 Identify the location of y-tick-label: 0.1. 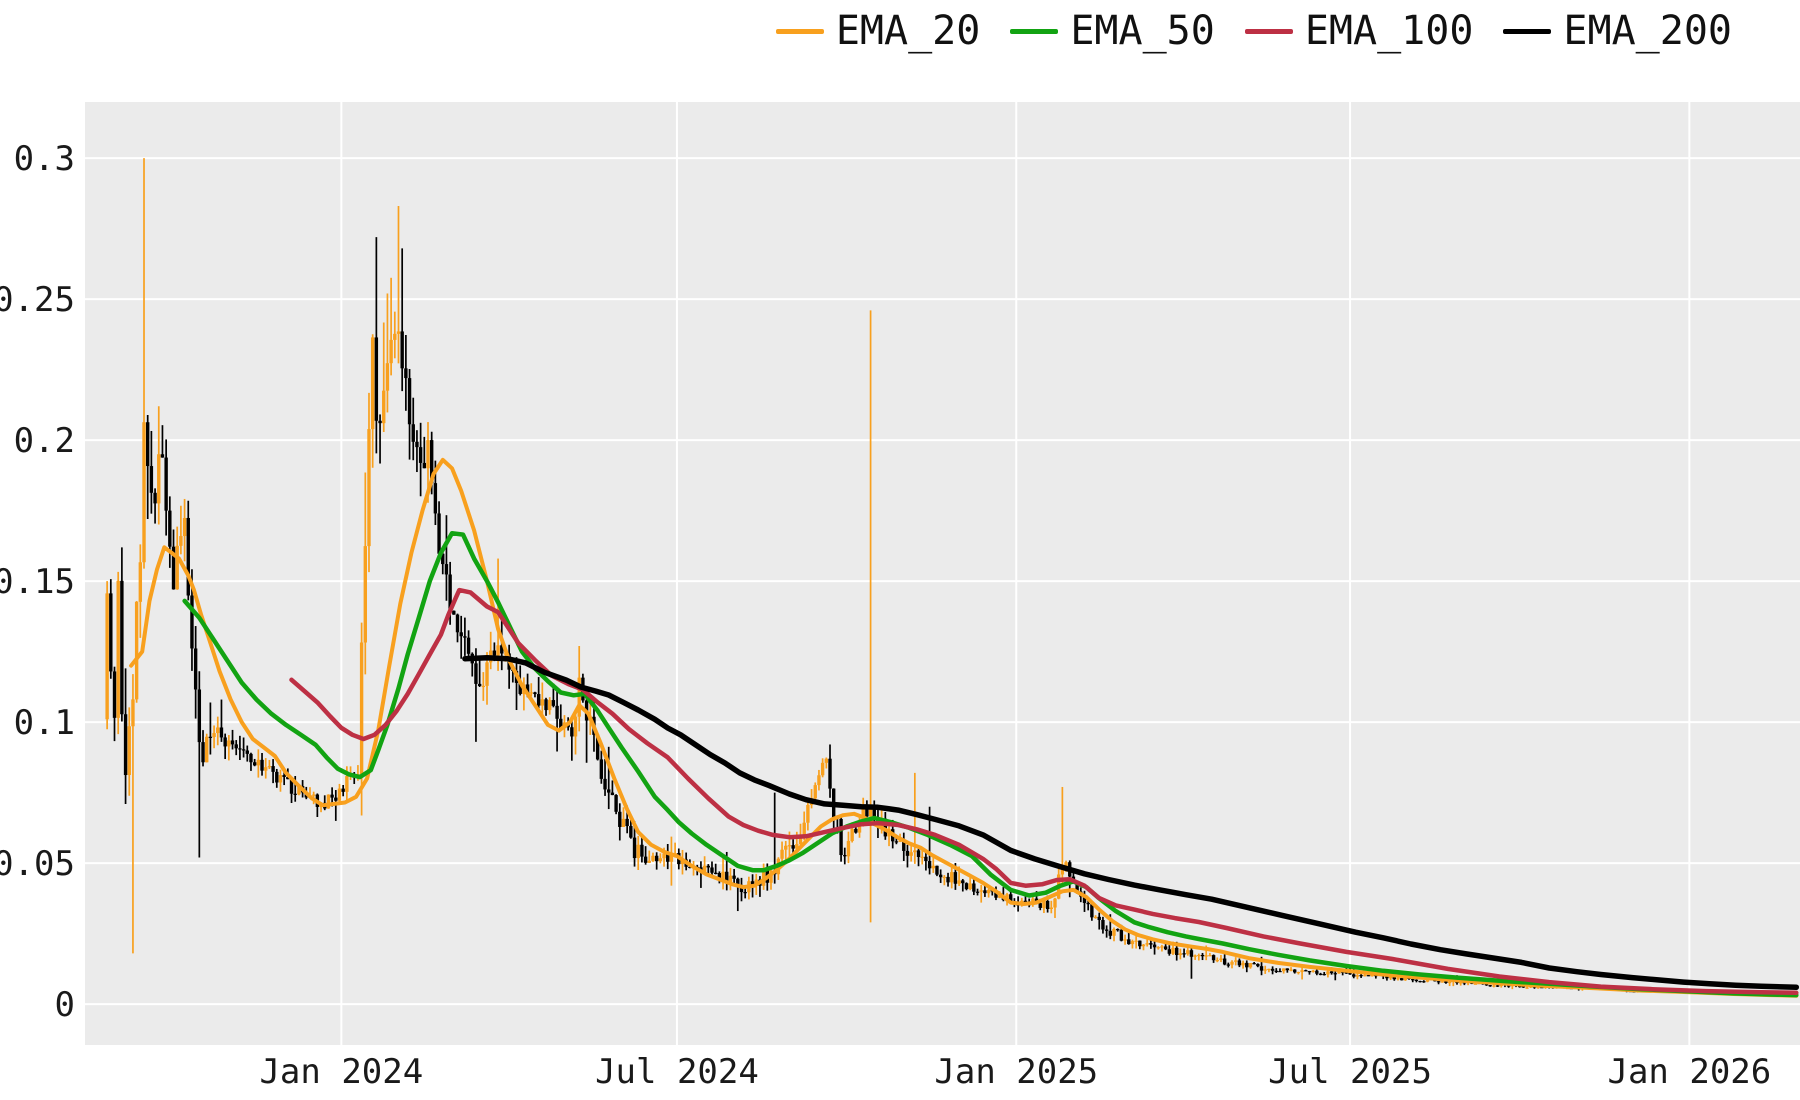
(44, 723).